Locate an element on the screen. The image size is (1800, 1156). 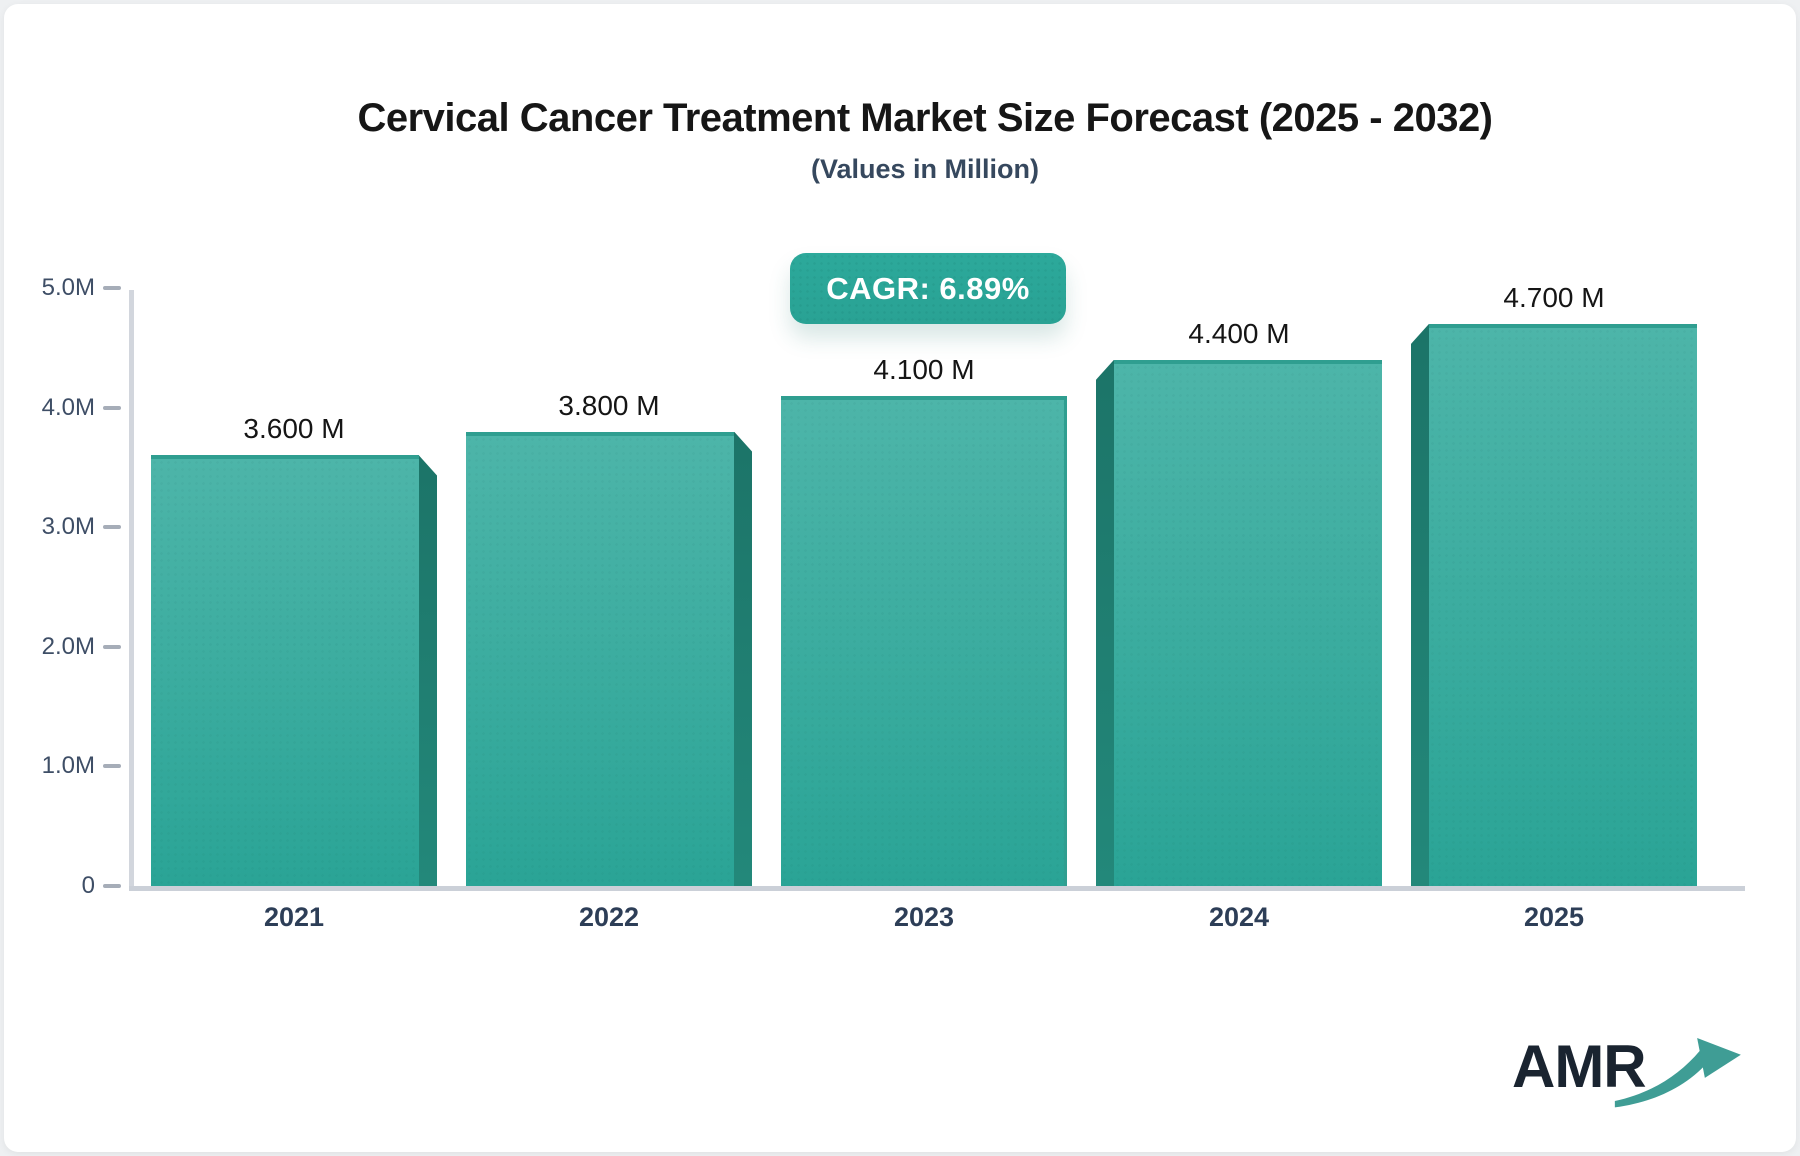
cagr-badge: CAGR: 6.89% is located at coordinates (928, 288).